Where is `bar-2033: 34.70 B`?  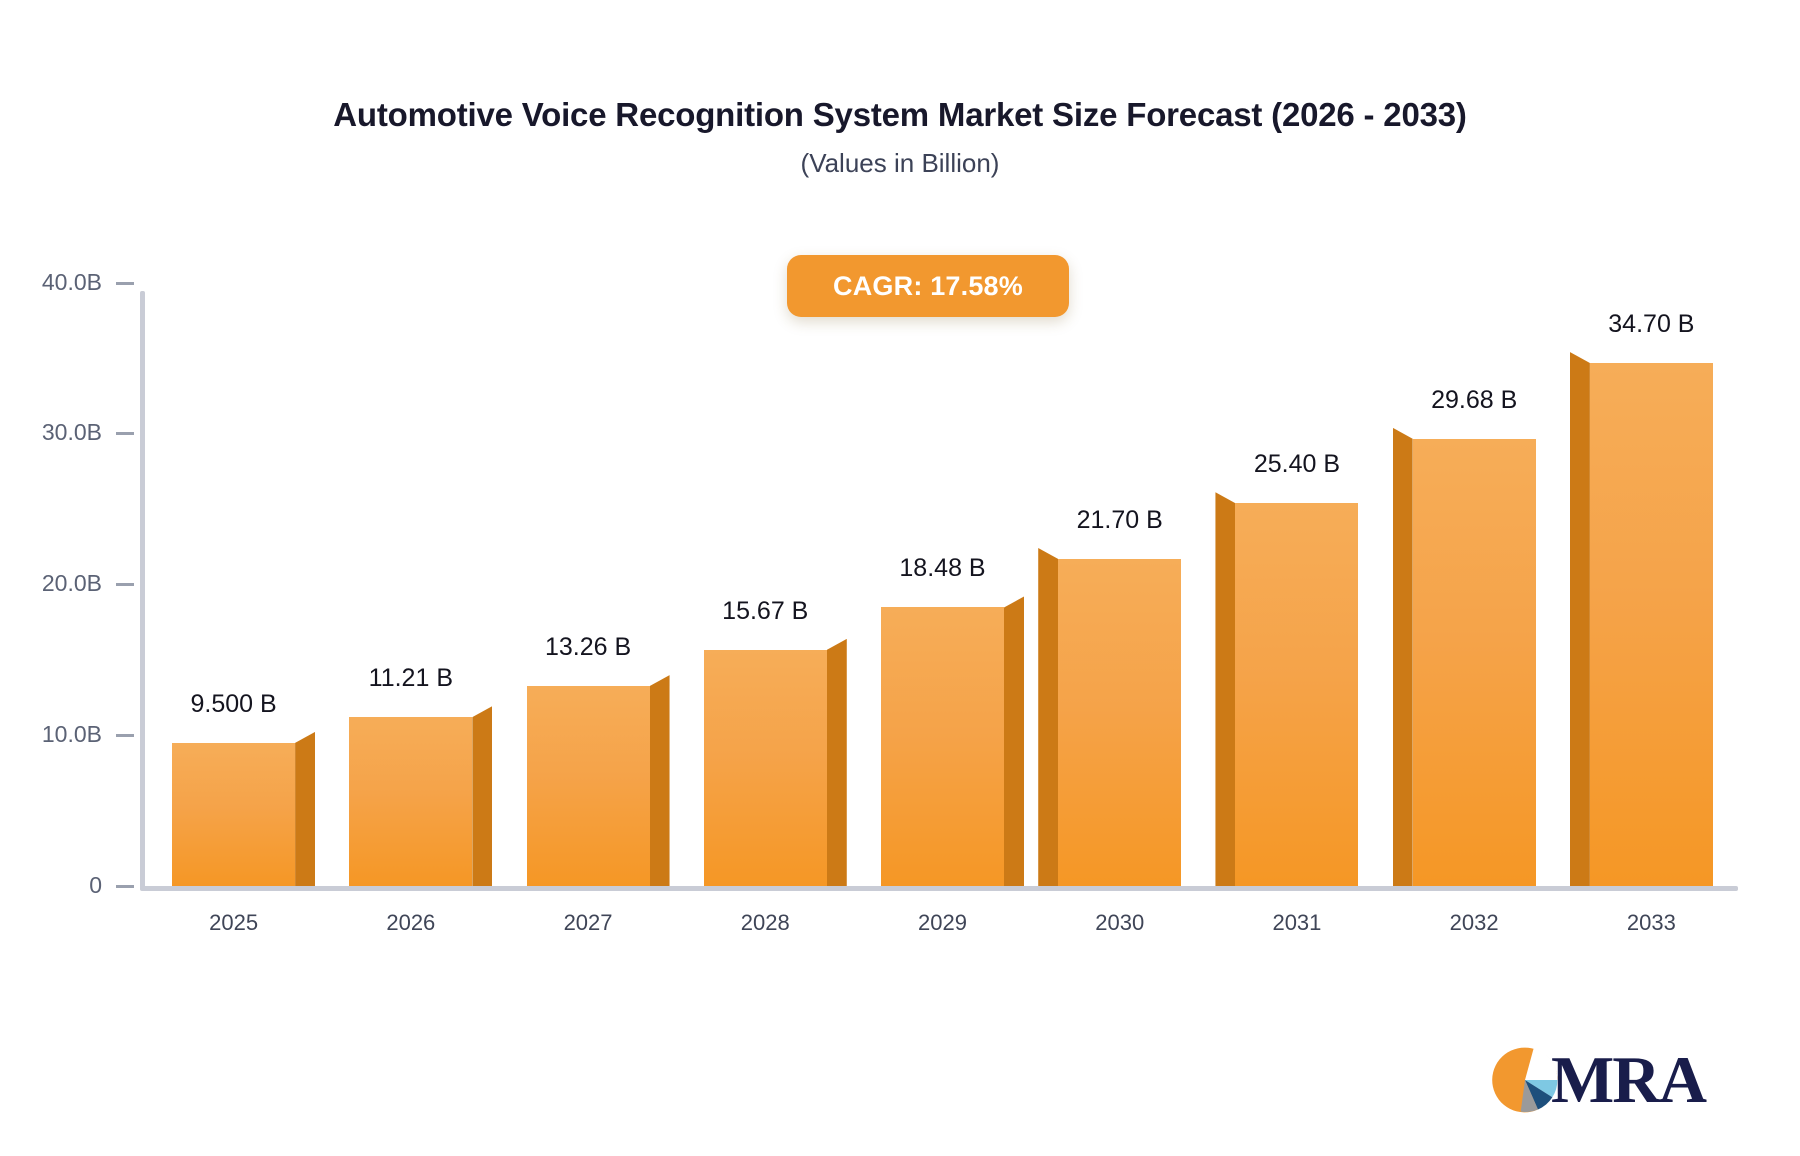 bar-2033: 34.70 B is located at coordinates (1641, 599).